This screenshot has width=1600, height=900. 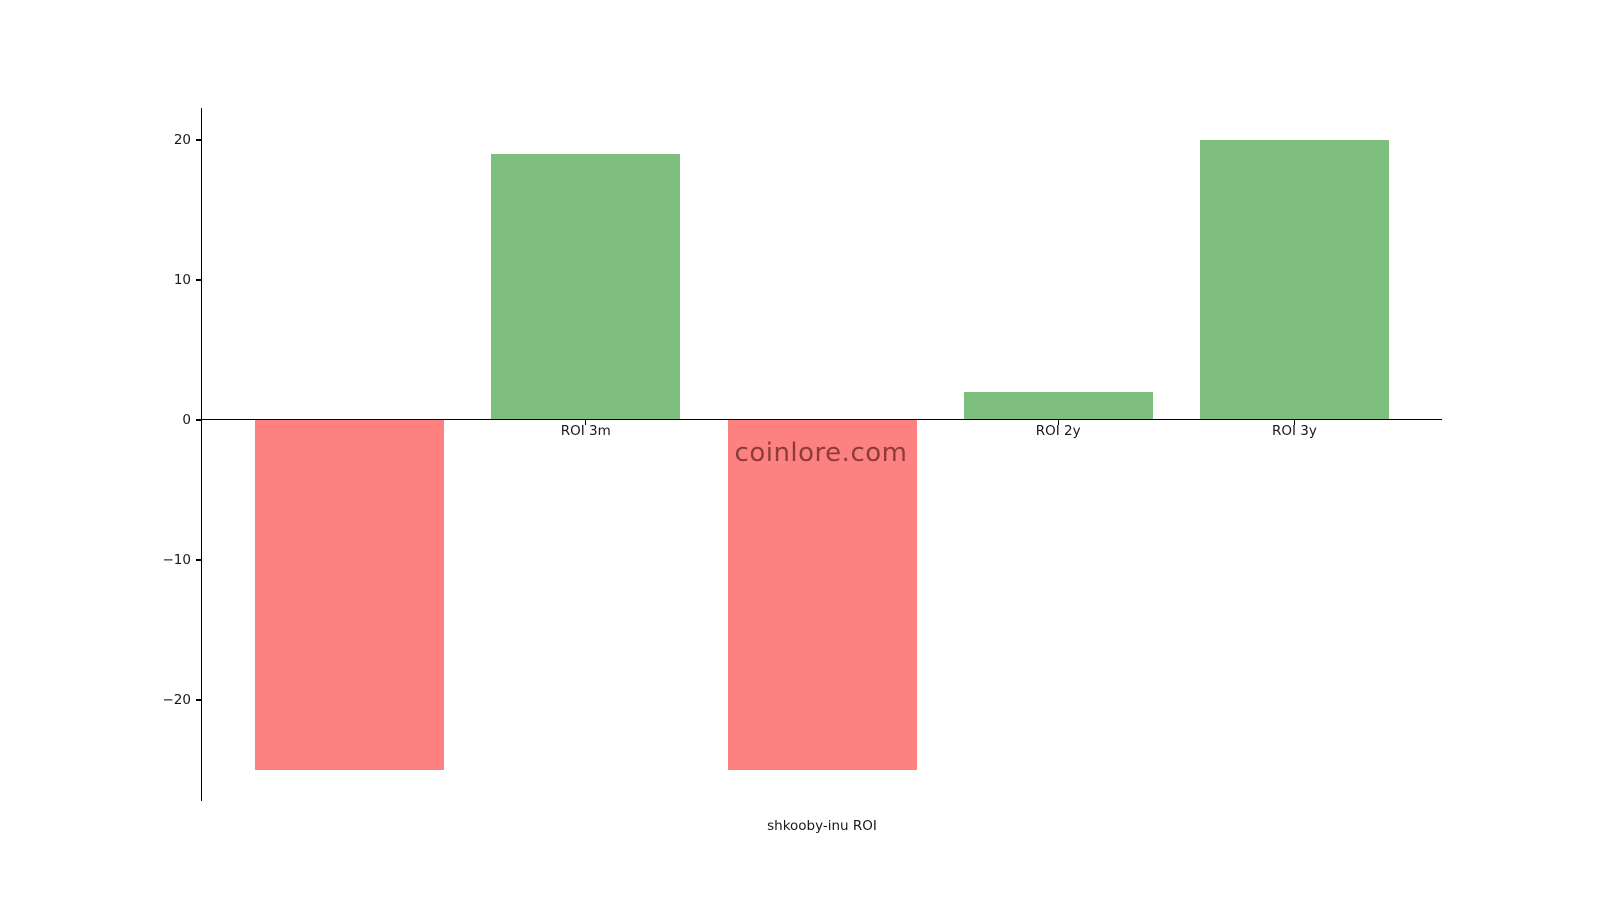 What do you see at coordinates (586, 287) in the screenshot?
I see `bar-roi-3m` at bounding box center [586, 287].